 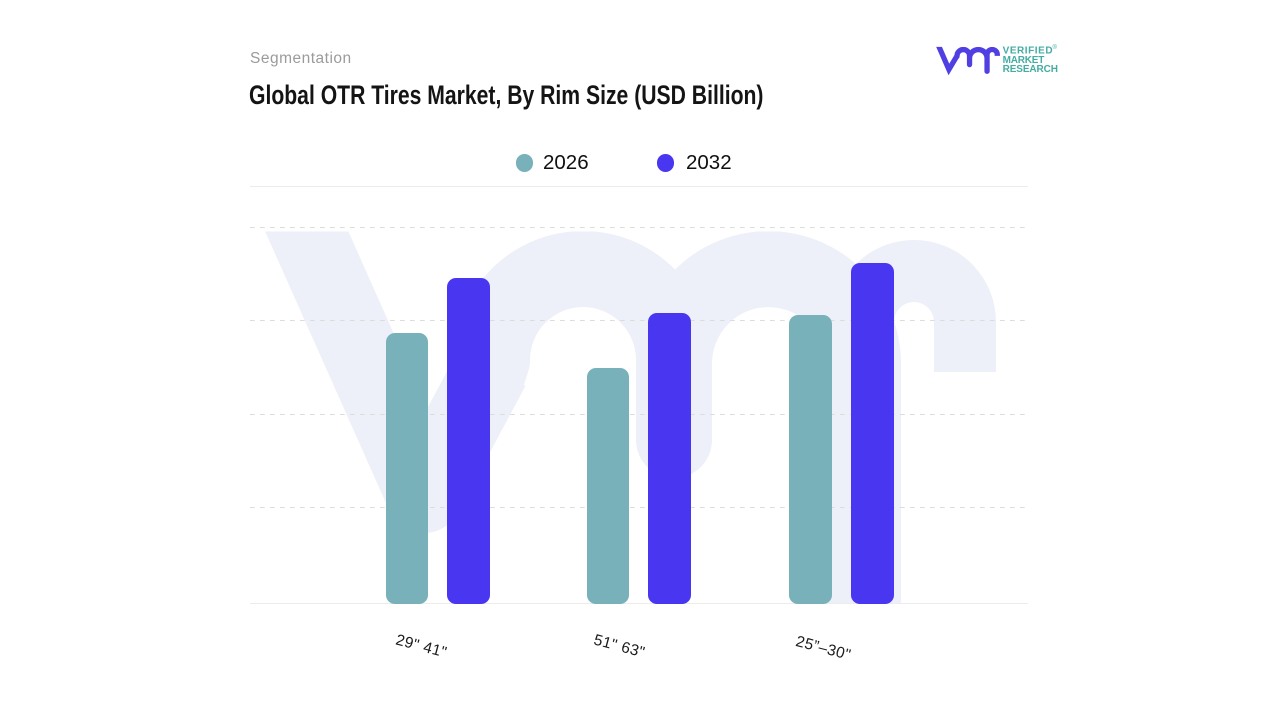 What do you see at coordinates (1024, 60) in the screenshot?
I see `svg-text: MARKET` at bounding box center [1024, 60].